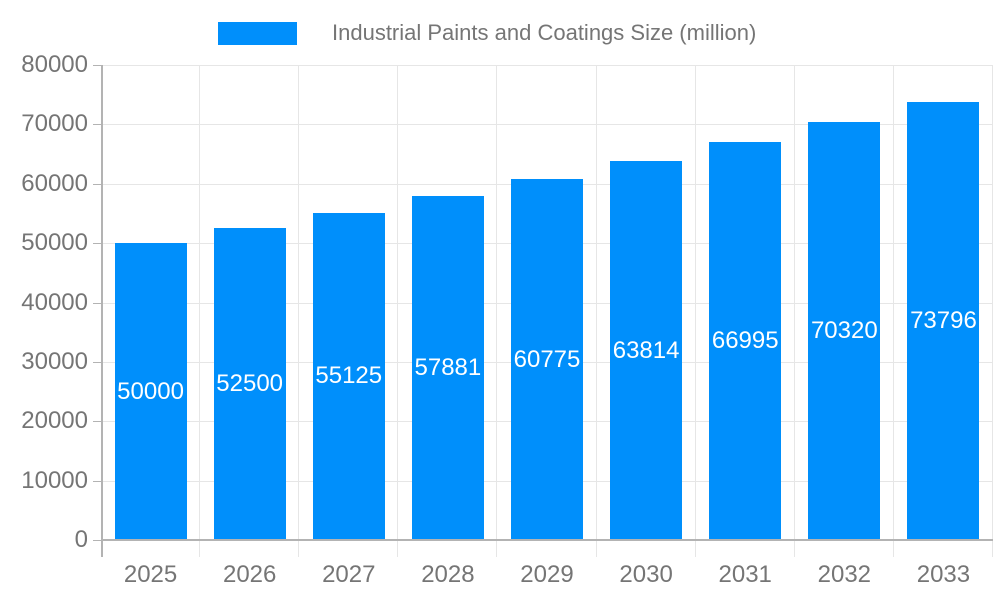 This screenshot has width=1000, height=600. What do you see at coordinates (745, 574) in the screenshot?
I see `x-tick-label: 2031` at bounding box center [745, 574].